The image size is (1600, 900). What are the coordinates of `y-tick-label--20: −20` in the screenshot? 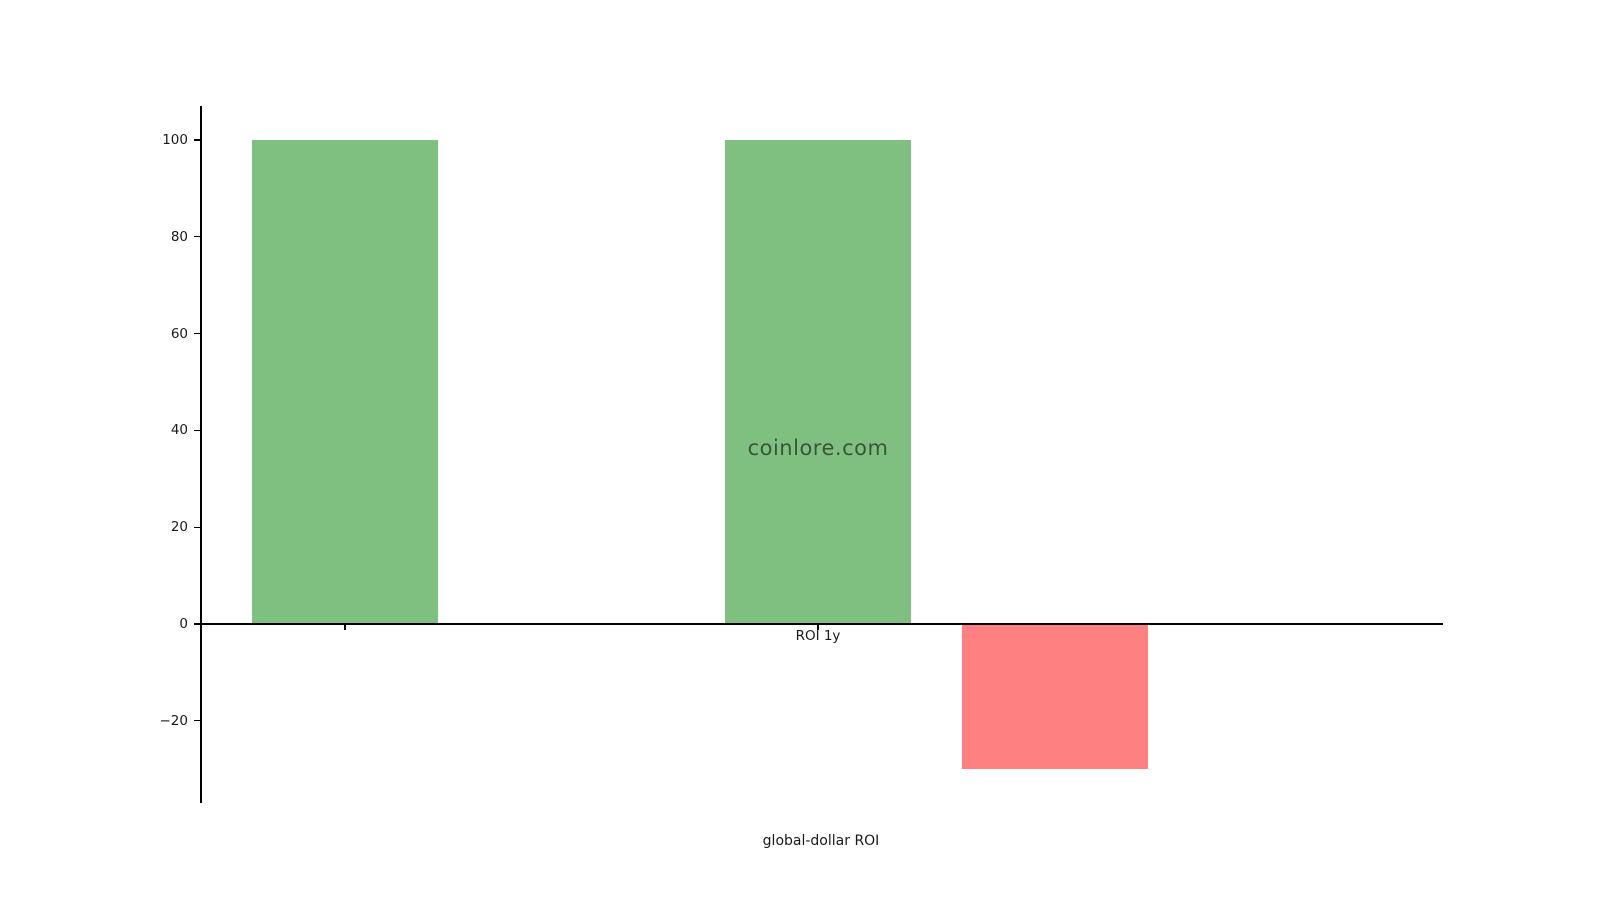 It's located at (174, 720).